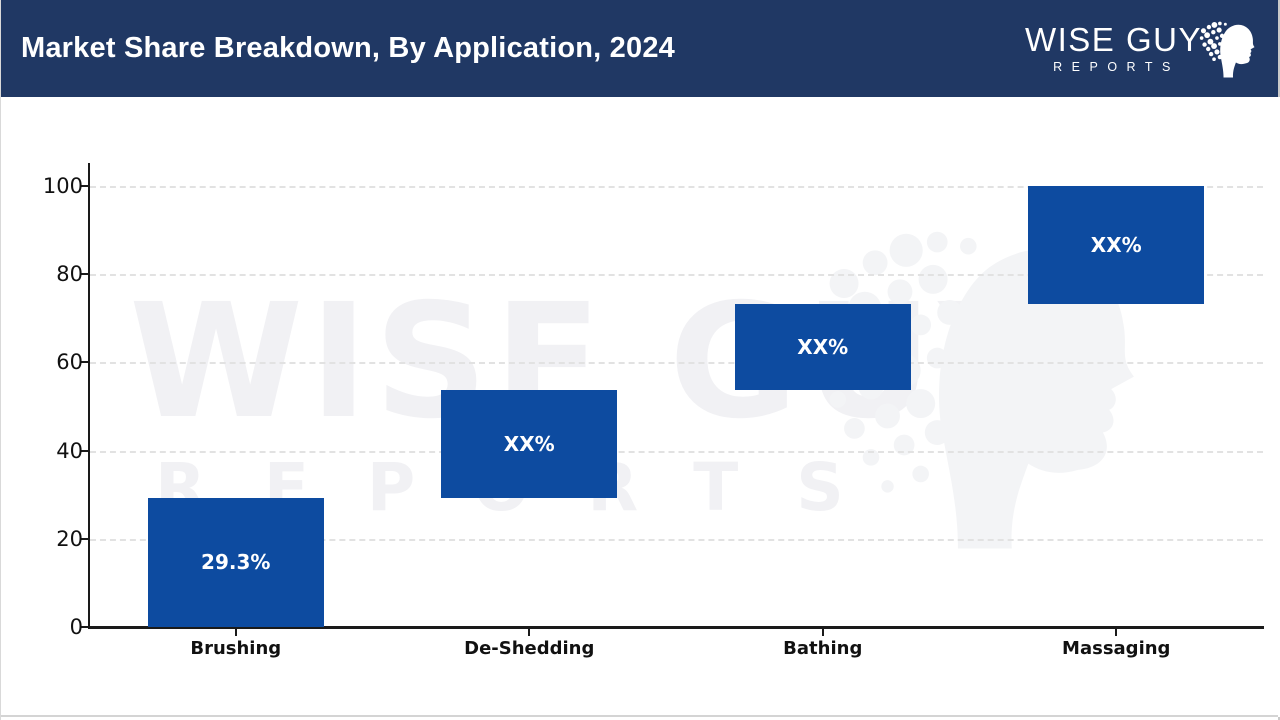 The width and height of the screenshot is (1280, 720). Describe the element at coordinates (89, 395) in the screenshot. I see `y-axis-spine` at that location.